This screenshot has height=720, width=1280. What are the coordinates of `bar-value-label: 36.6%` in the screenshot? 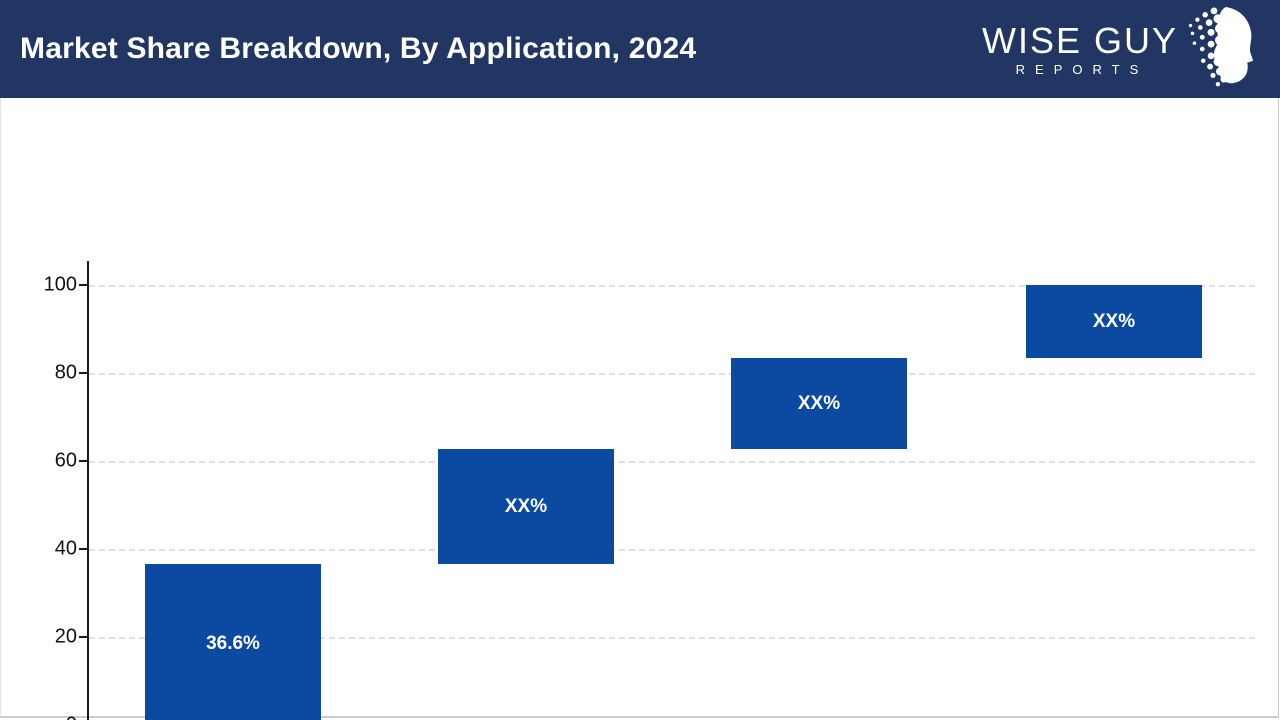 It's located at (233, 644).